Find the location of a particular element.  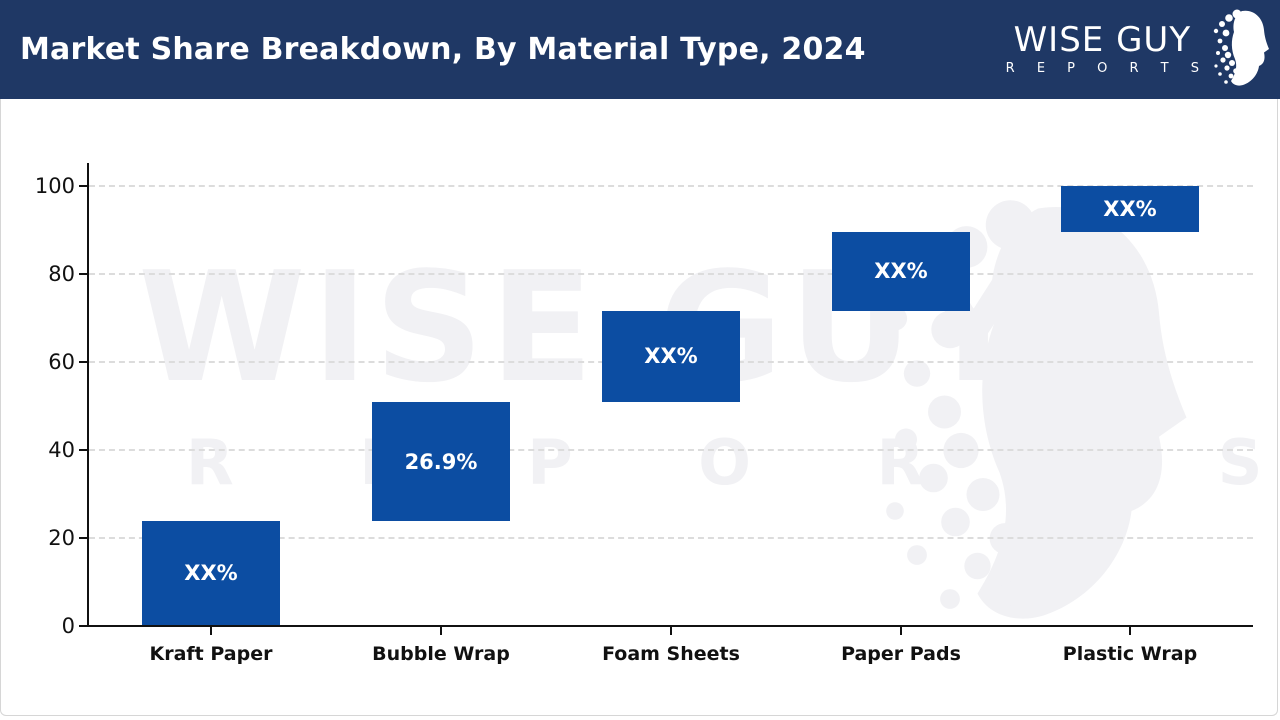

logo-text: WISE GUY R E P O R T S is located at coordinates (1102, 49).